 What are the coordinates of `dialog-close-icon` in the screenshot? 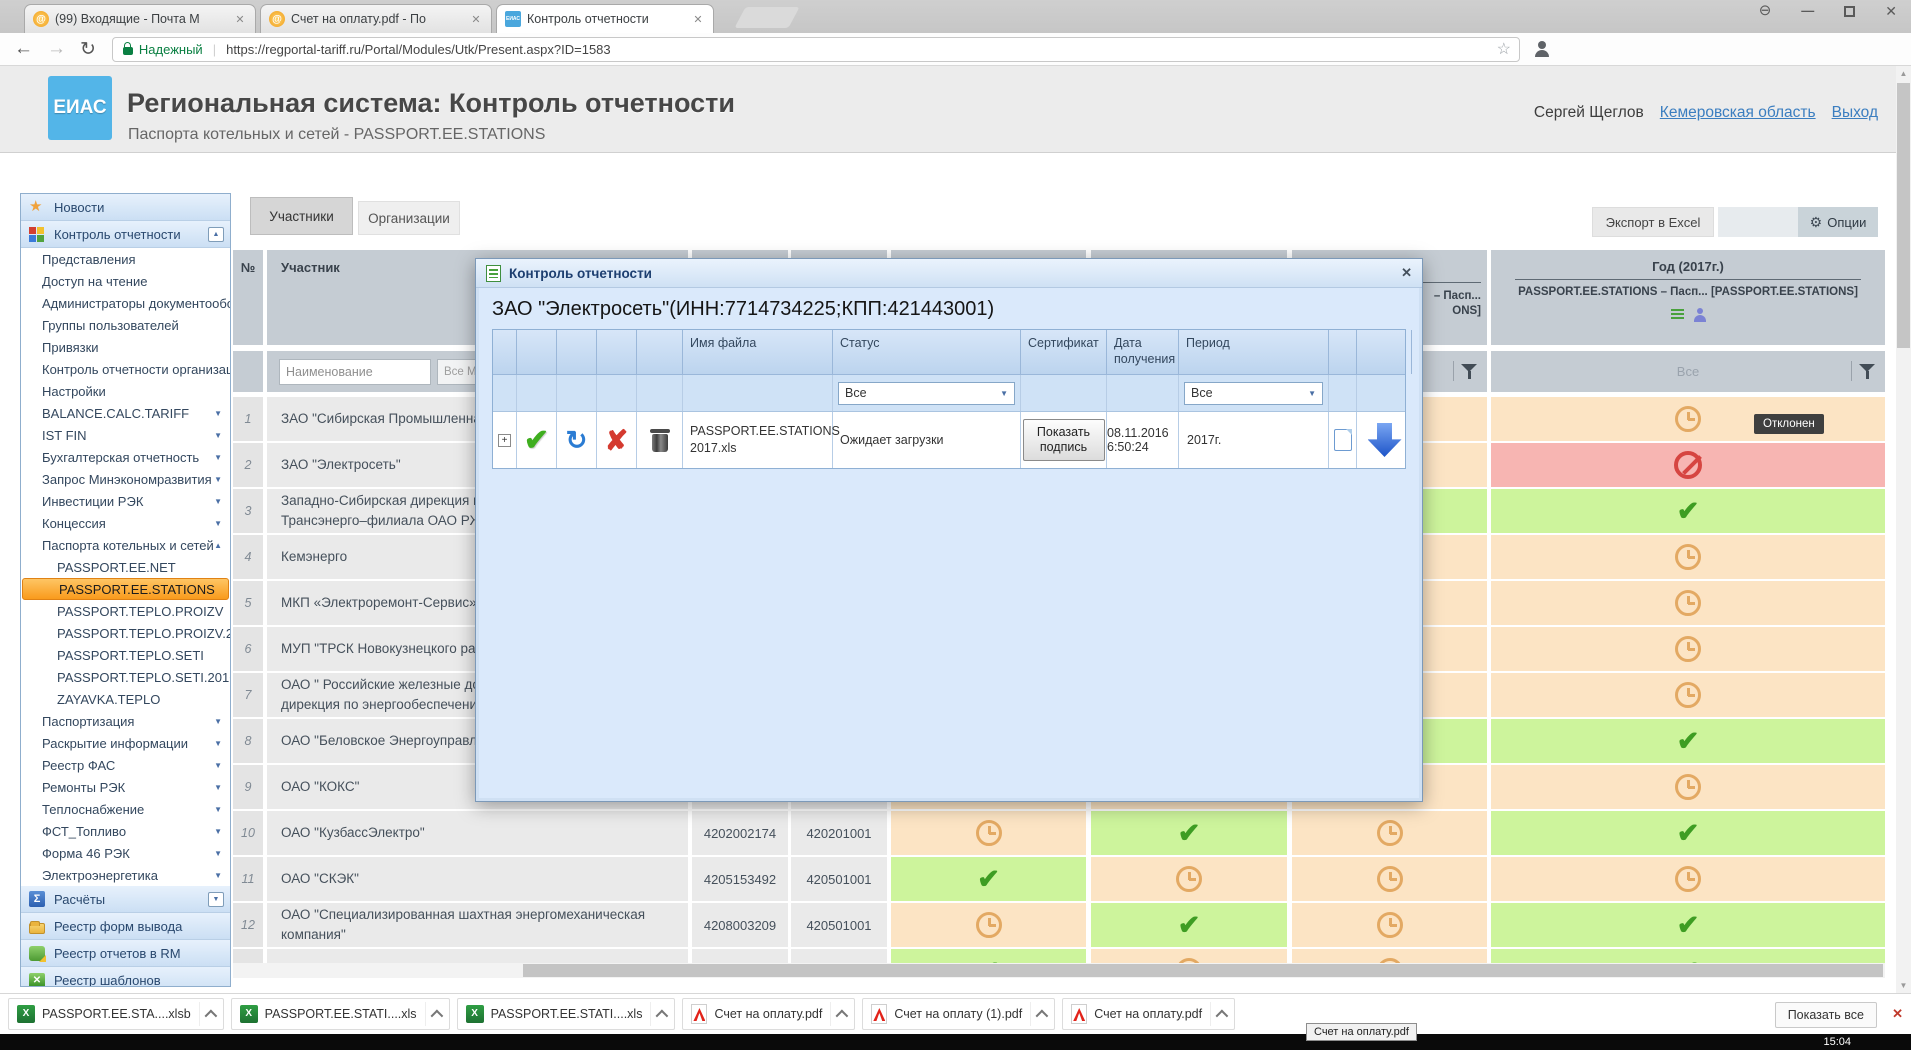 It's located at (1406, 273).